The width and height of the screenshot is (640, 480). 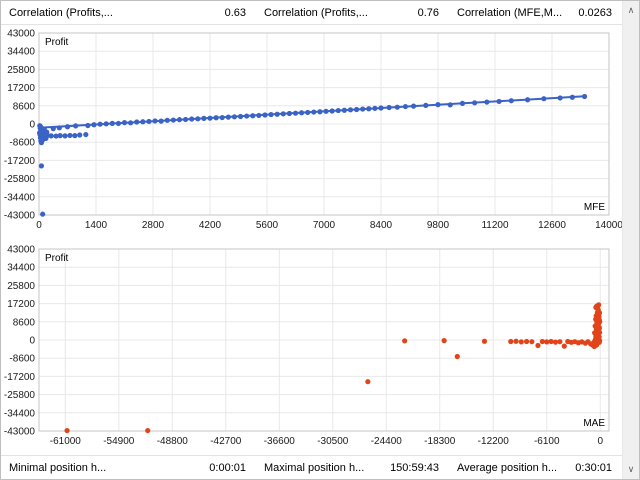 I want to click on svg-text: -54900, so click(x=119, y=441).